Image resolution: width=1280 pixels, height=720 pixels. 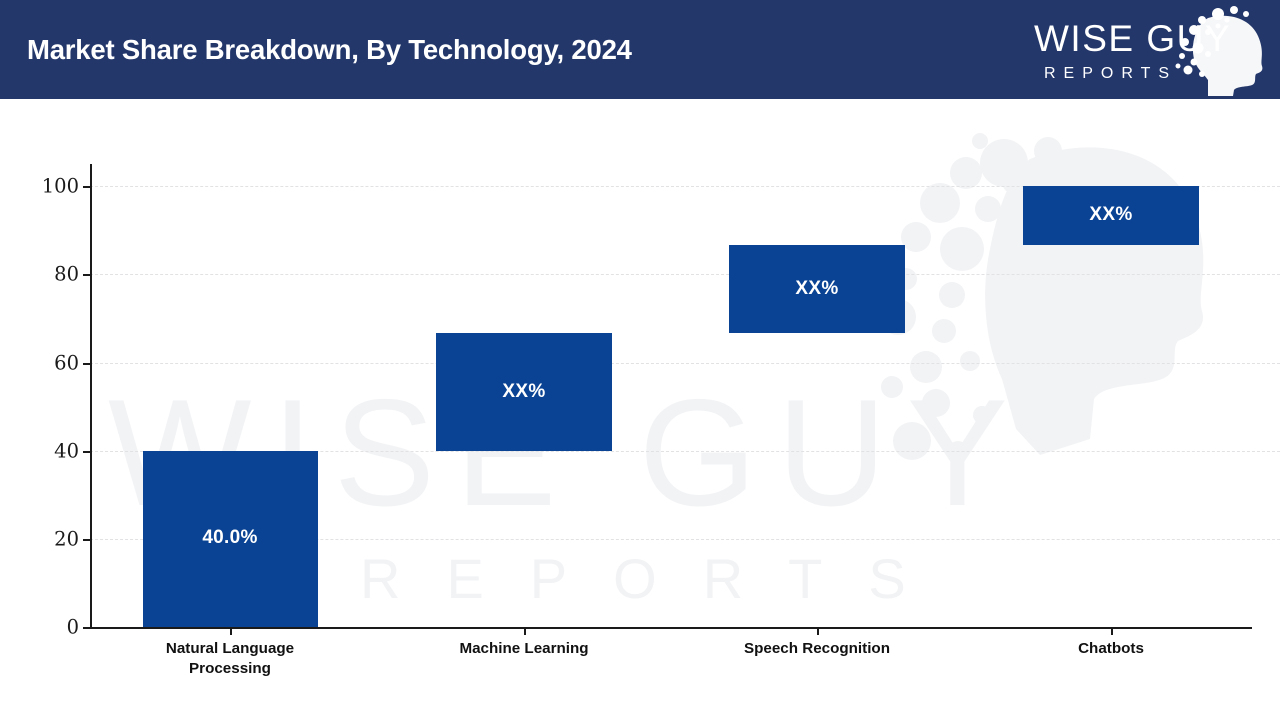 What do you see at coordinates (91, 396) in the screenshot?
I see `y-axis-line` at bounding box center [91, 396].